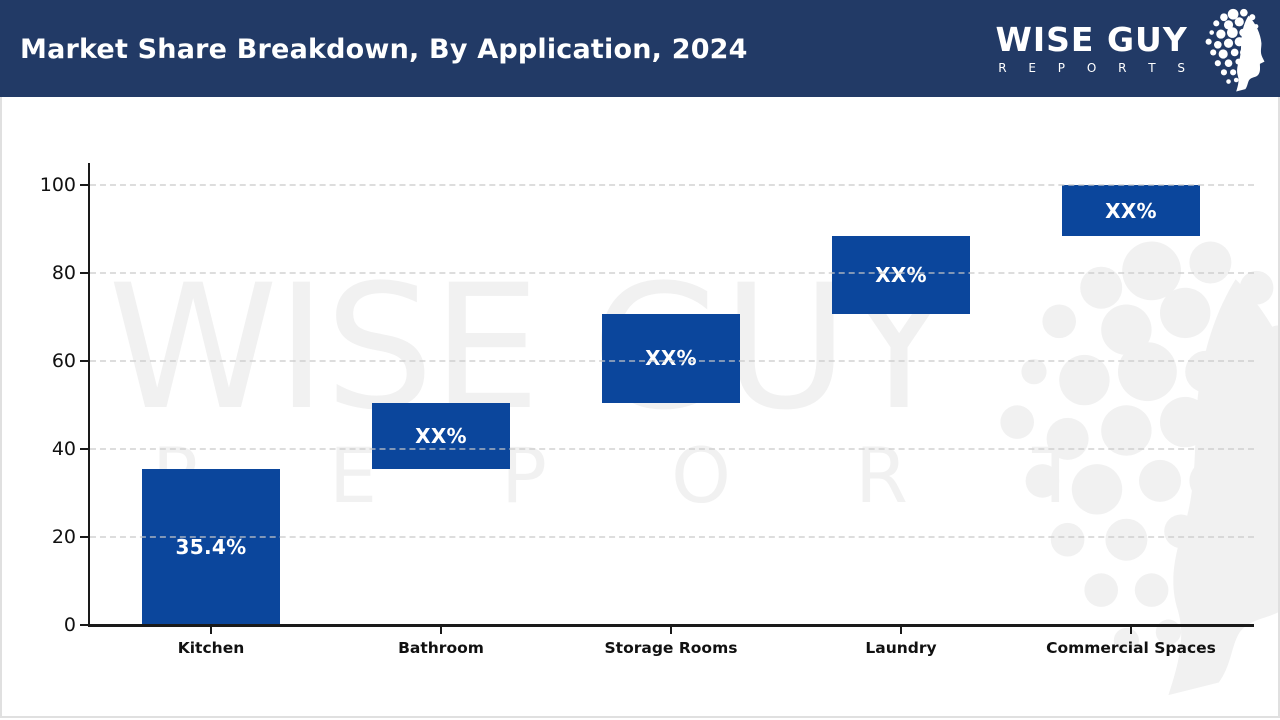 The width and height of the screenshot is (1280, 720). Describe the element at coordinates (1140, 468) in the screenshot. I see `watermark-head-icon` at that location.